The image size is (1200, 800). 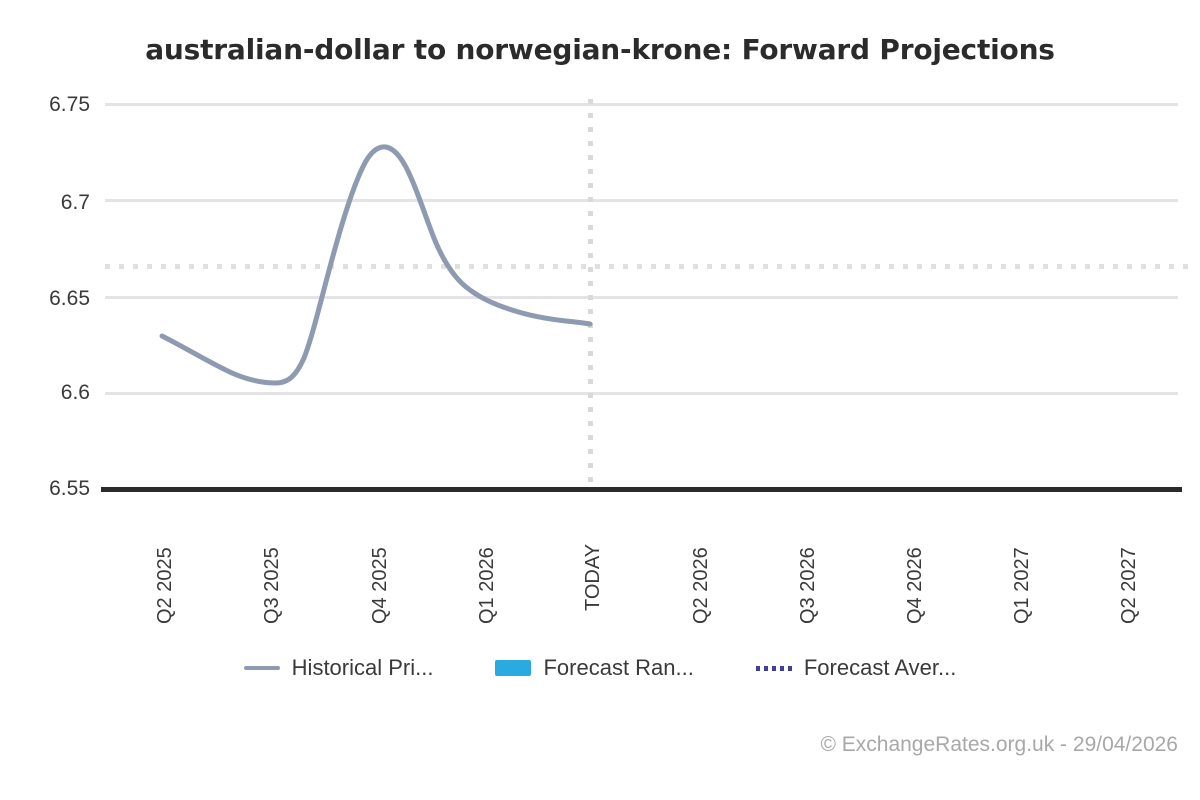 I want to click on x-tick-label-q1-2026: Q1 2026, so click(x=487, y=585).